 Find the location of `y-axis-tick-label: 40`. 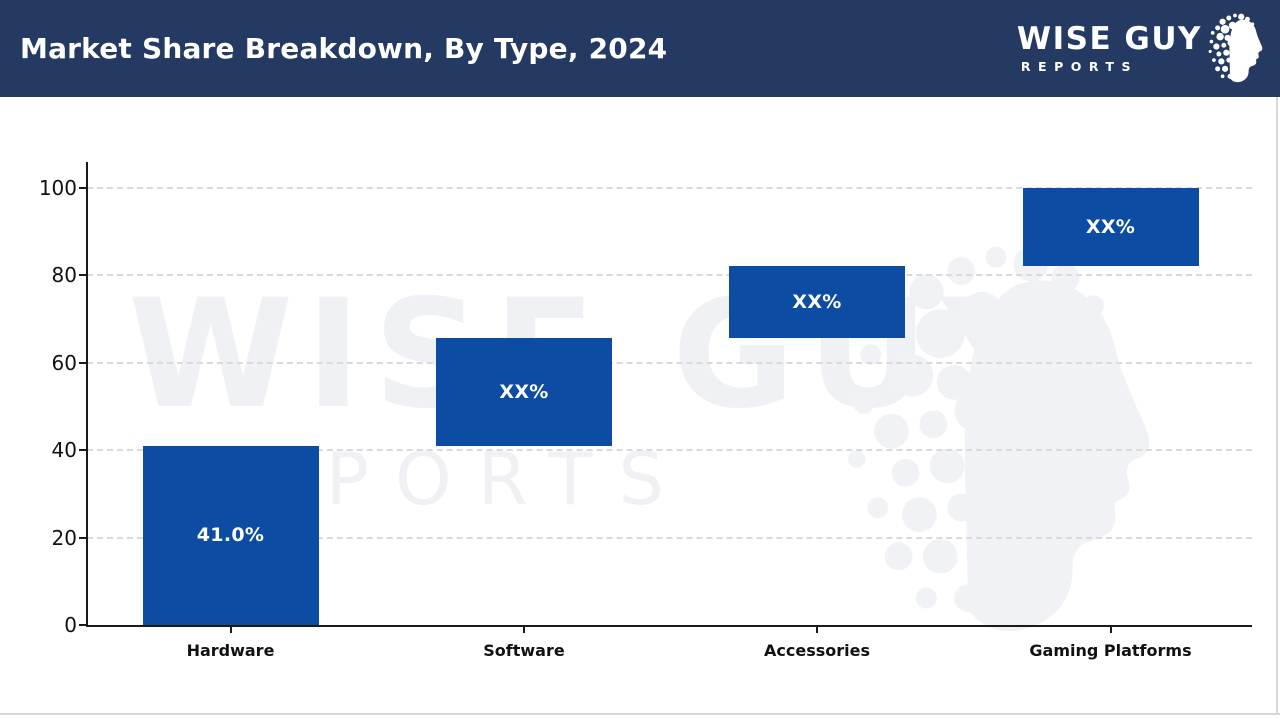

y-axis-tick-label: 40 is located at coordinates (64, 450).